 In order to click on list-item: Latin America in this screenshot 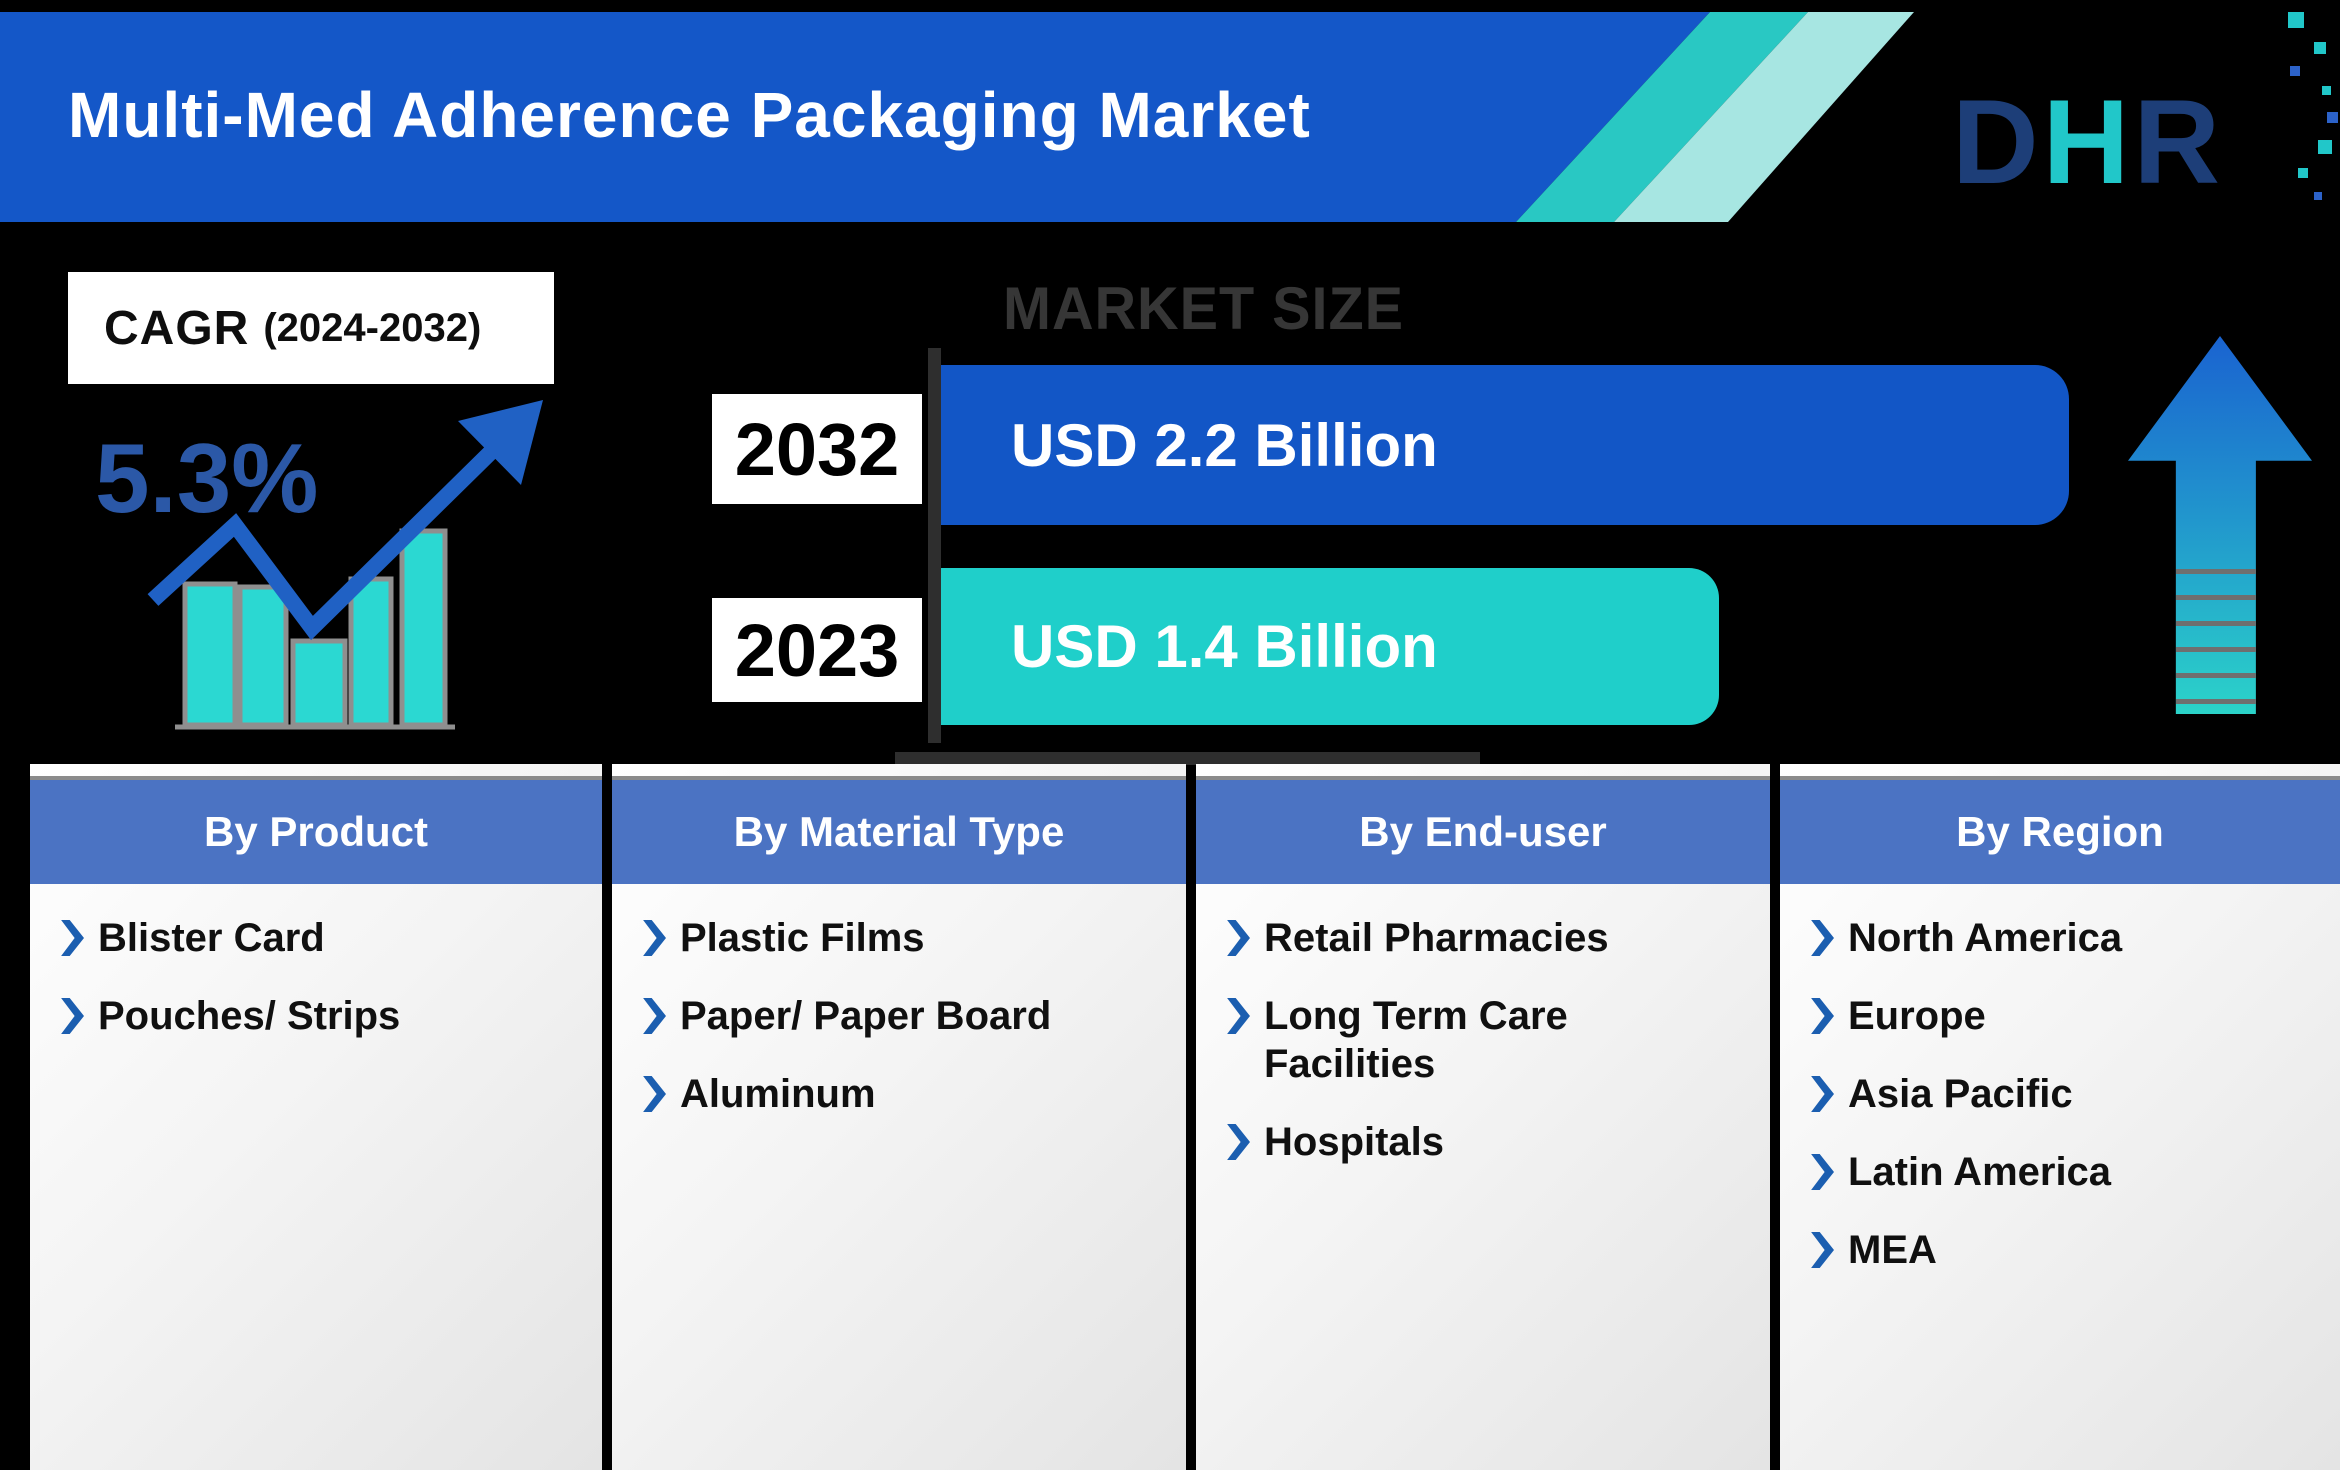, I will do `click(2062, 1172)`.